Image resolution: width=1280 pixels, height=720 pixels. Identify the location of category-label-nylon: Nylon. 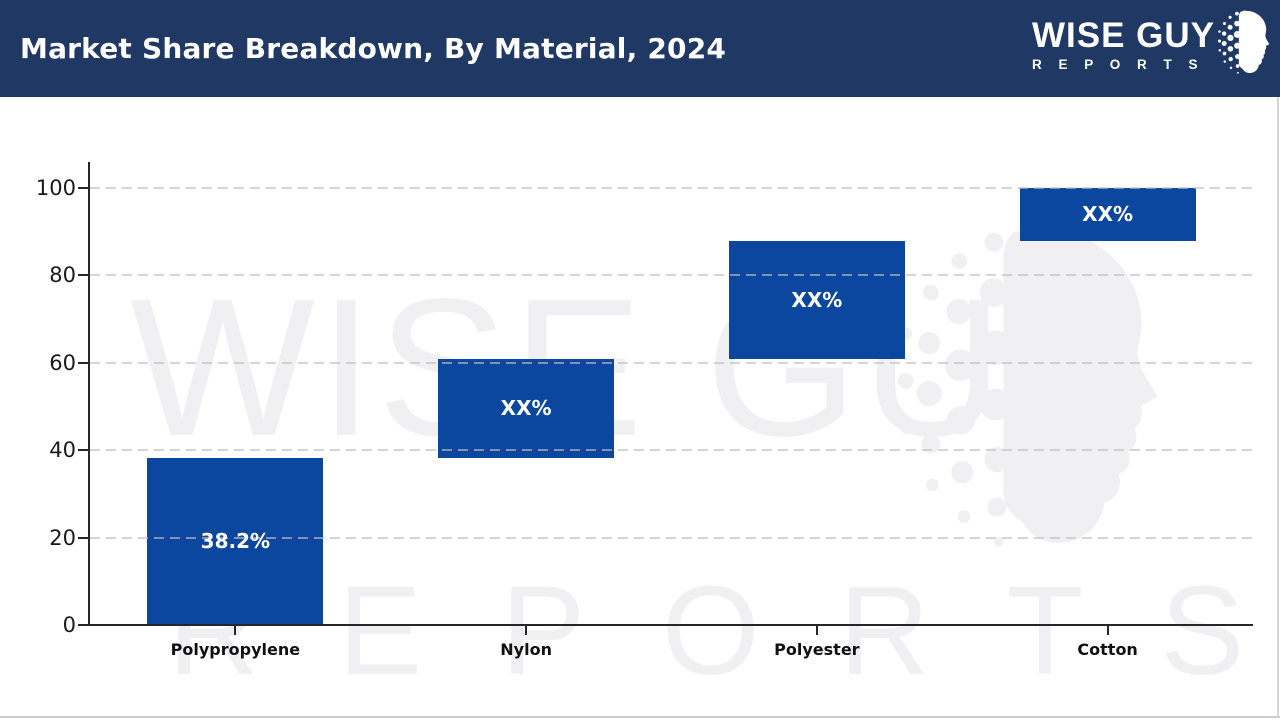
(526, 649).